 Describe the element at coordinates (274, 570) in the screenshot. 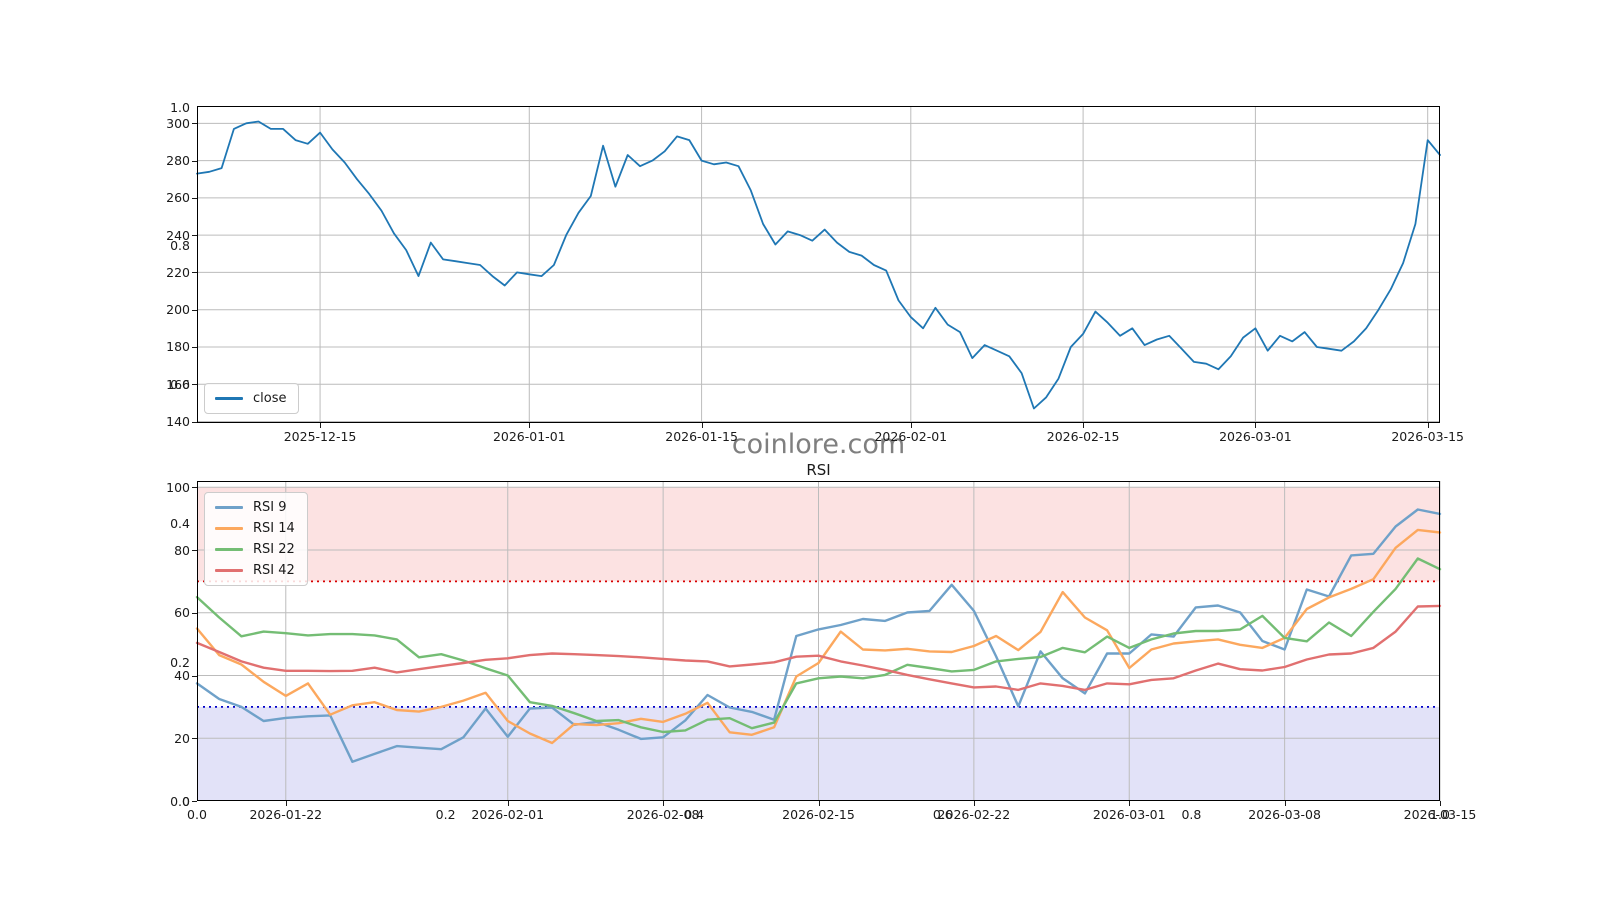

I see `legend-label-rsi42: RSI 42` at that location.